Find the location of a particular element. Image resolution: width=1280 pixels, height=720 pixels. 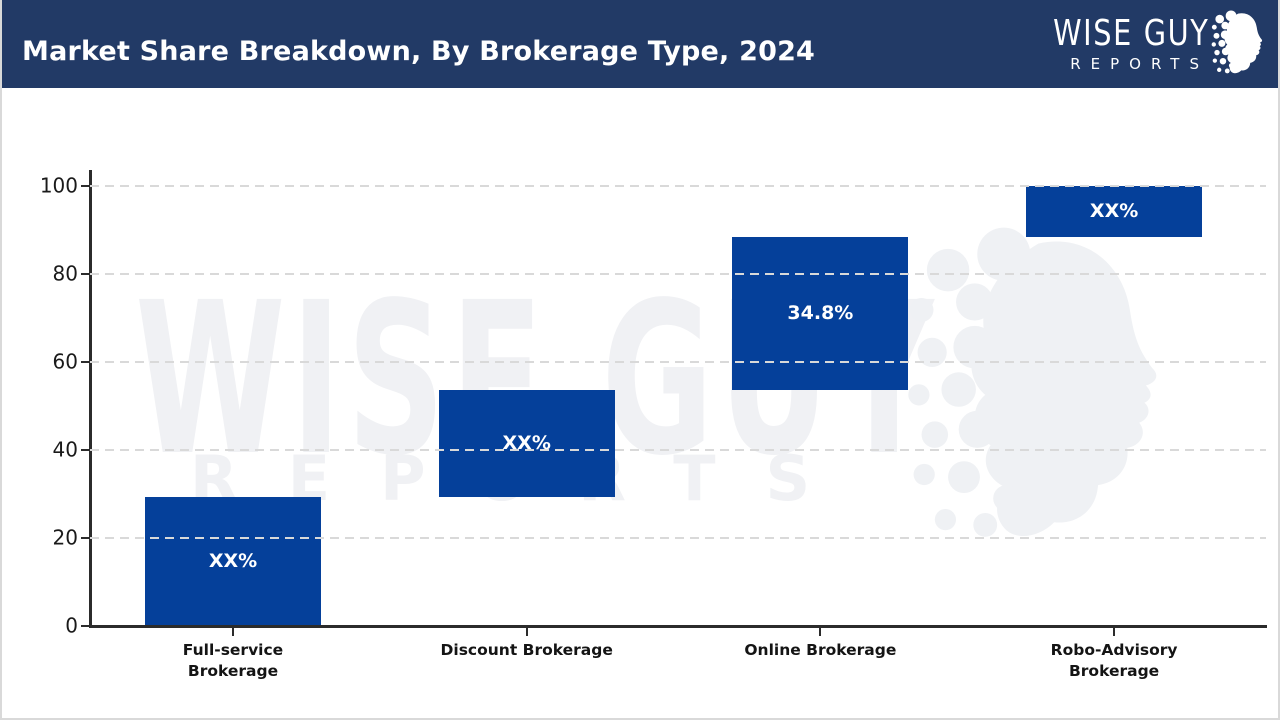

logo-wordmark: WISE GUY is located at coordinates (1130, 33).